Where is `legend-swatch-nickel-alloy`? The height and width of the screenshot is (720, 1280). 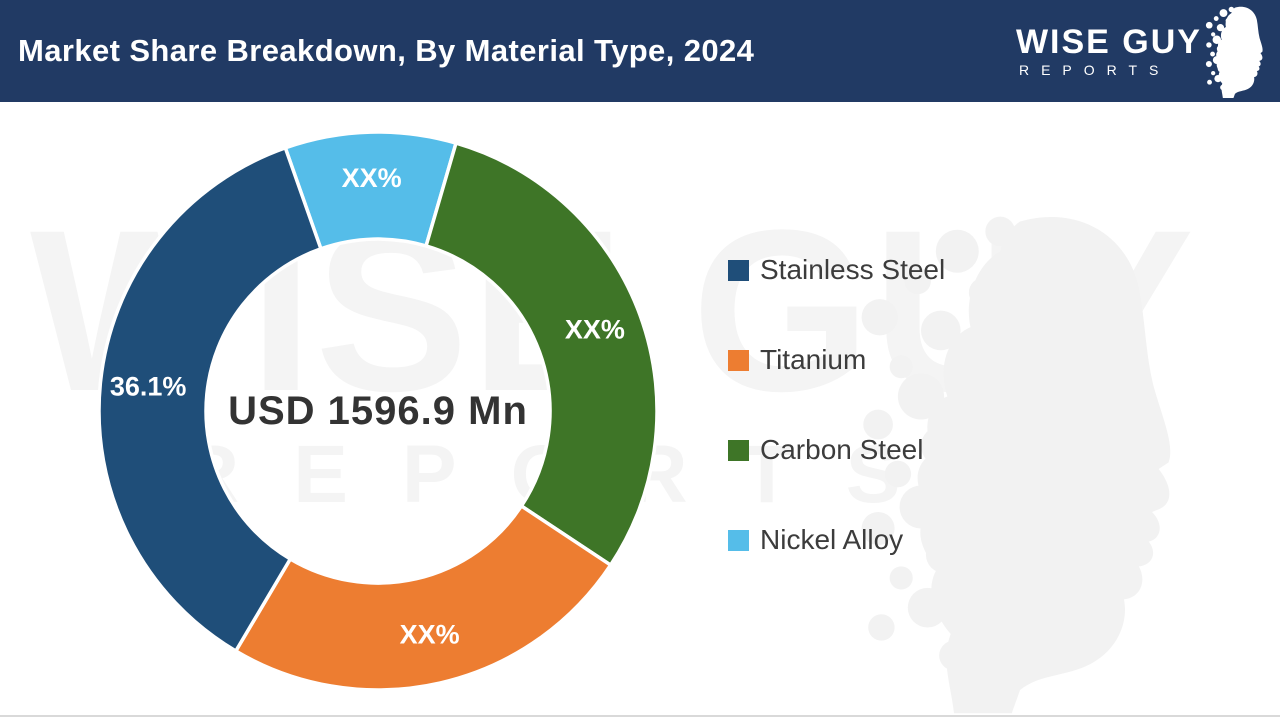
legend-swatch-nickel-alloy is located at coordinates (738, 540).